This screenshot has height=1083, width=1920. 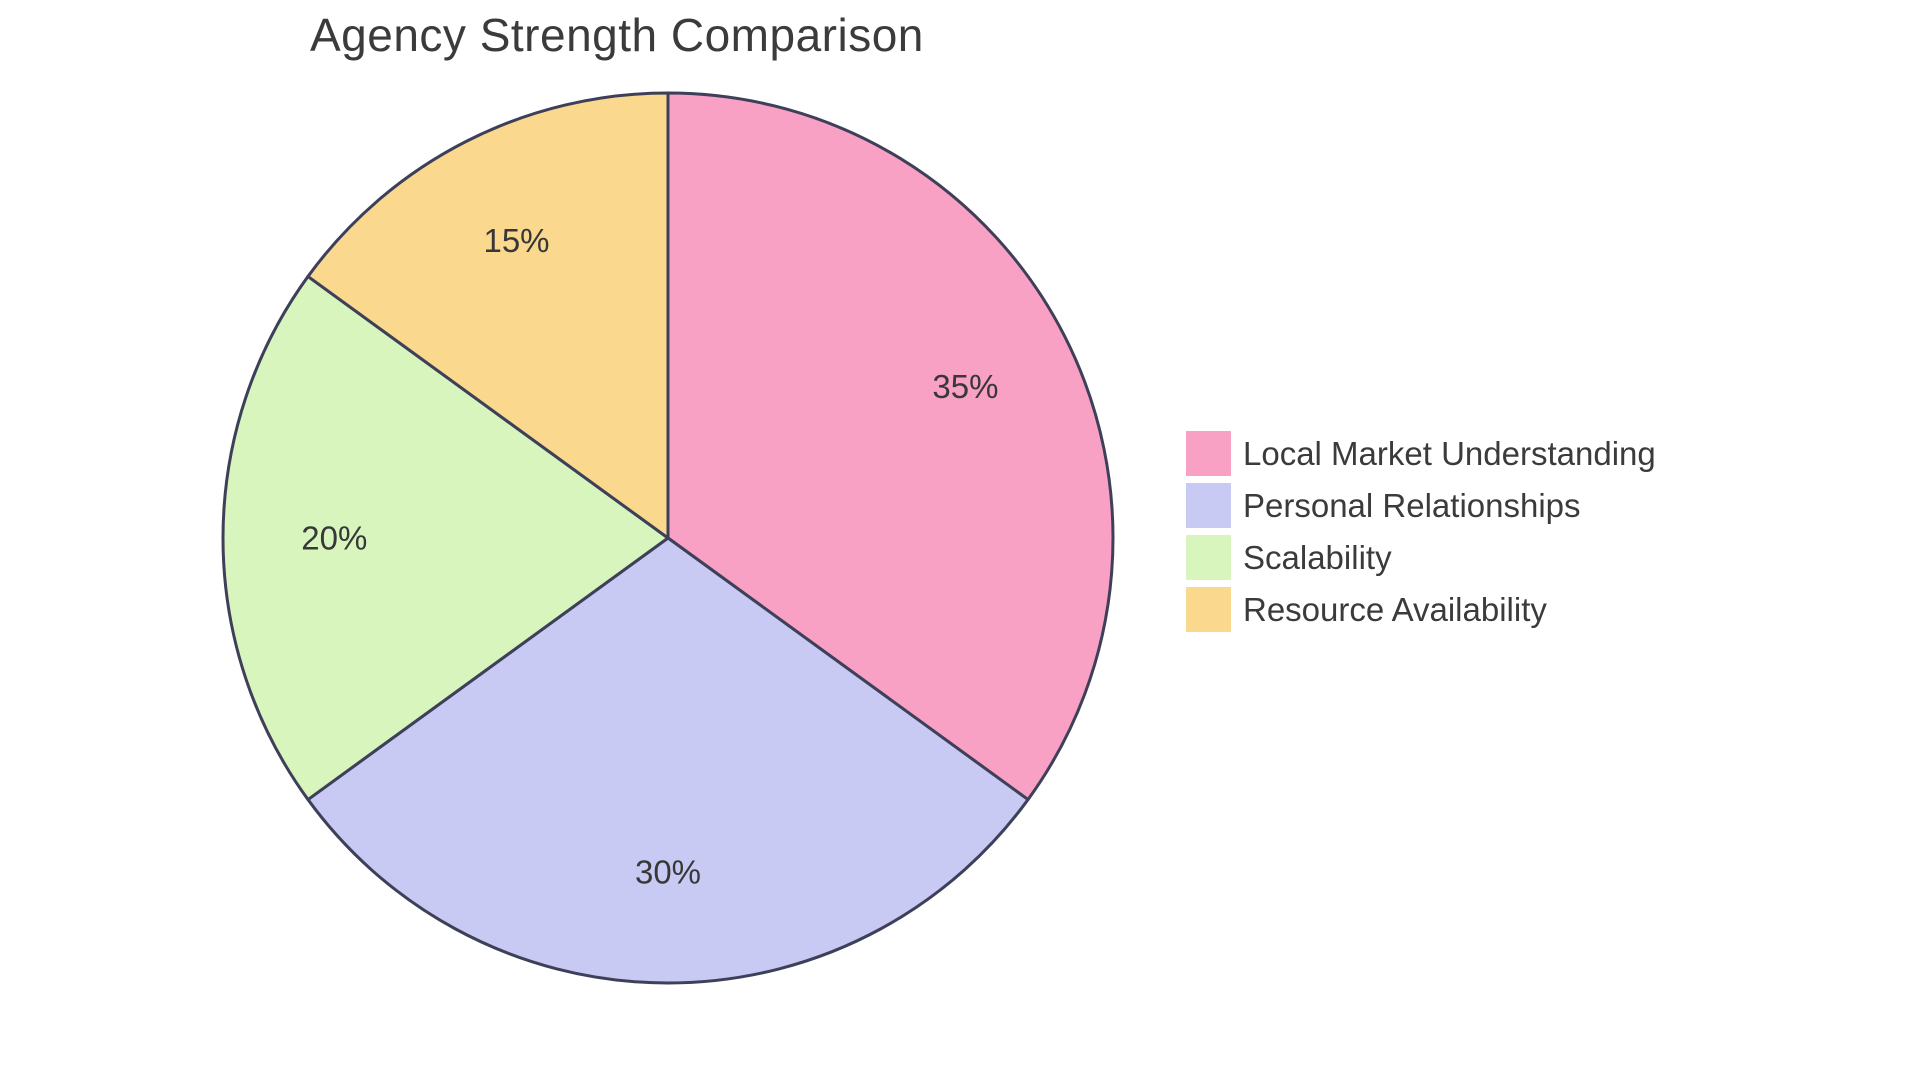 I want to click on legend-label: Resource Availability, so click(x=1395, y=609).